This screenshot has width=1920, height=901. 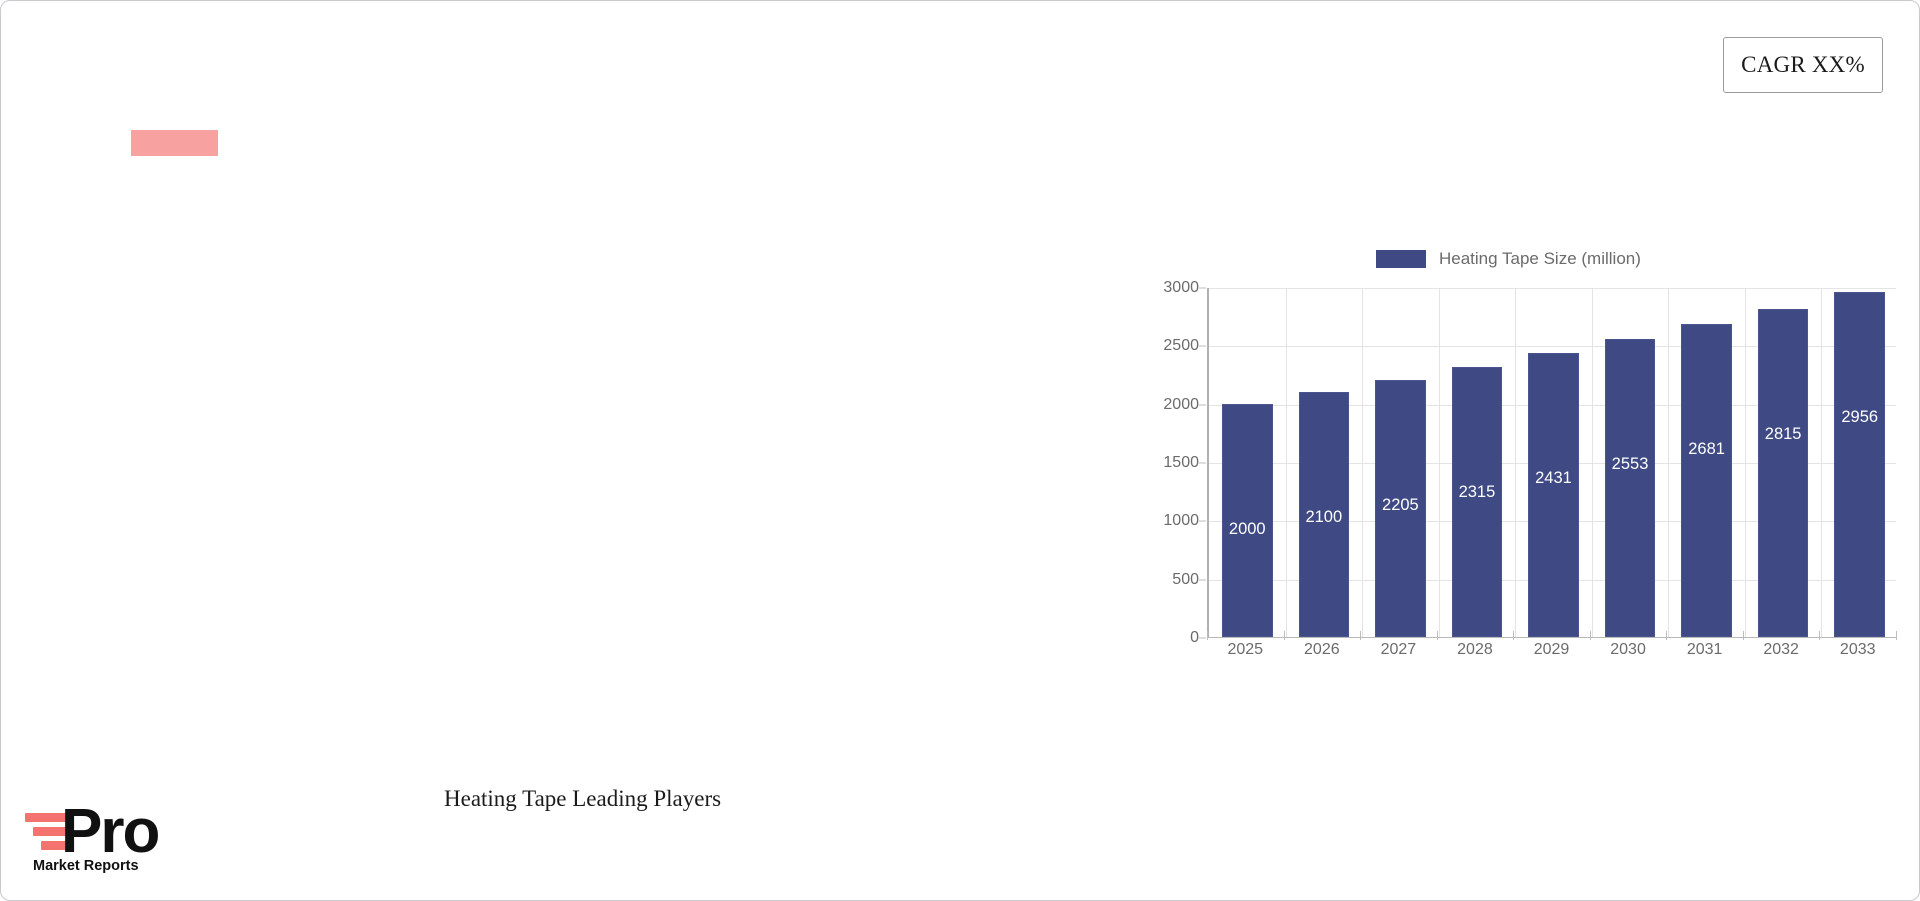 I want to click on logo: Pro Market Reports, so click(x=91, y=841).